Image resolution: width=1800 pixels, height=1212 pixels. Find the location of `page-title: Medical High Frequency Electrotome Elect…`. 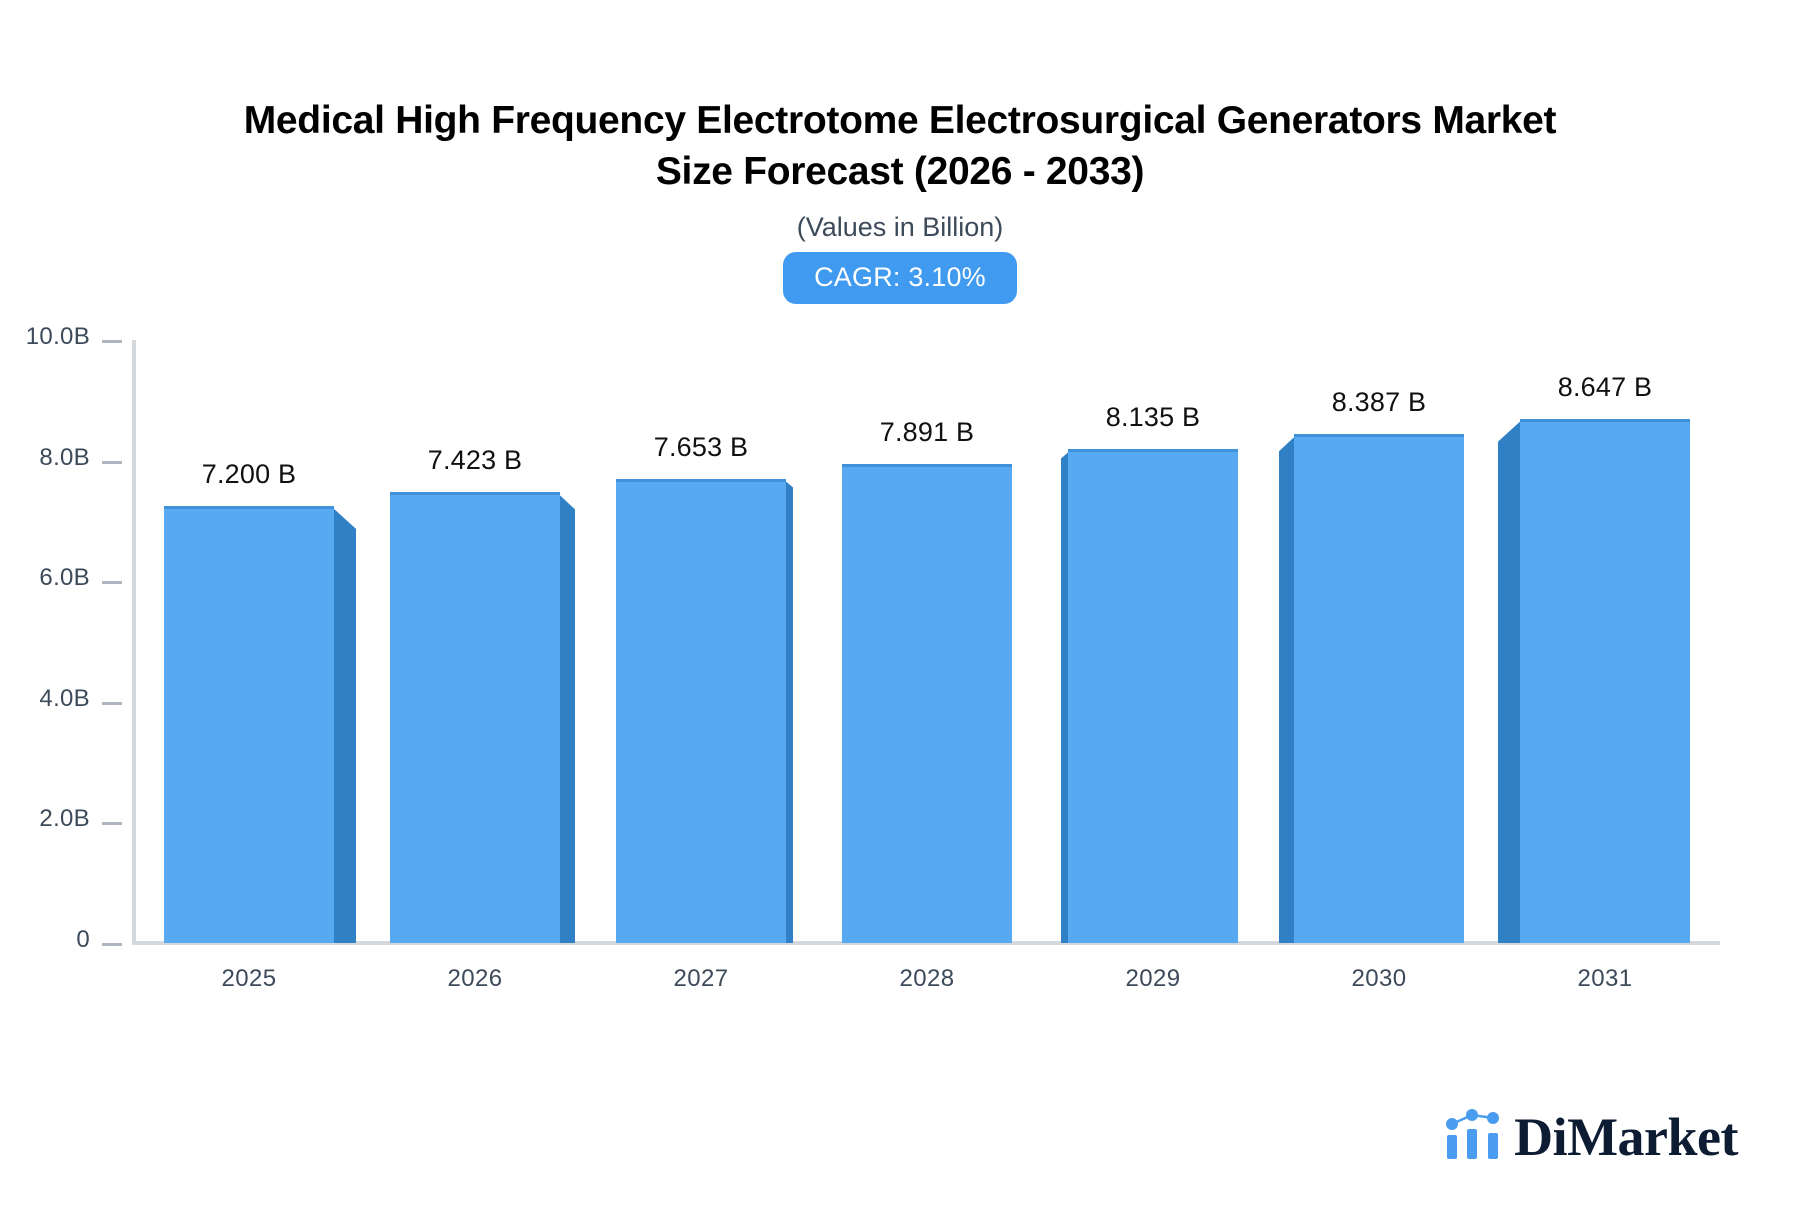

page-title: Medical High Frequency Electrotome Elect… is located at coordinates (900, 146).